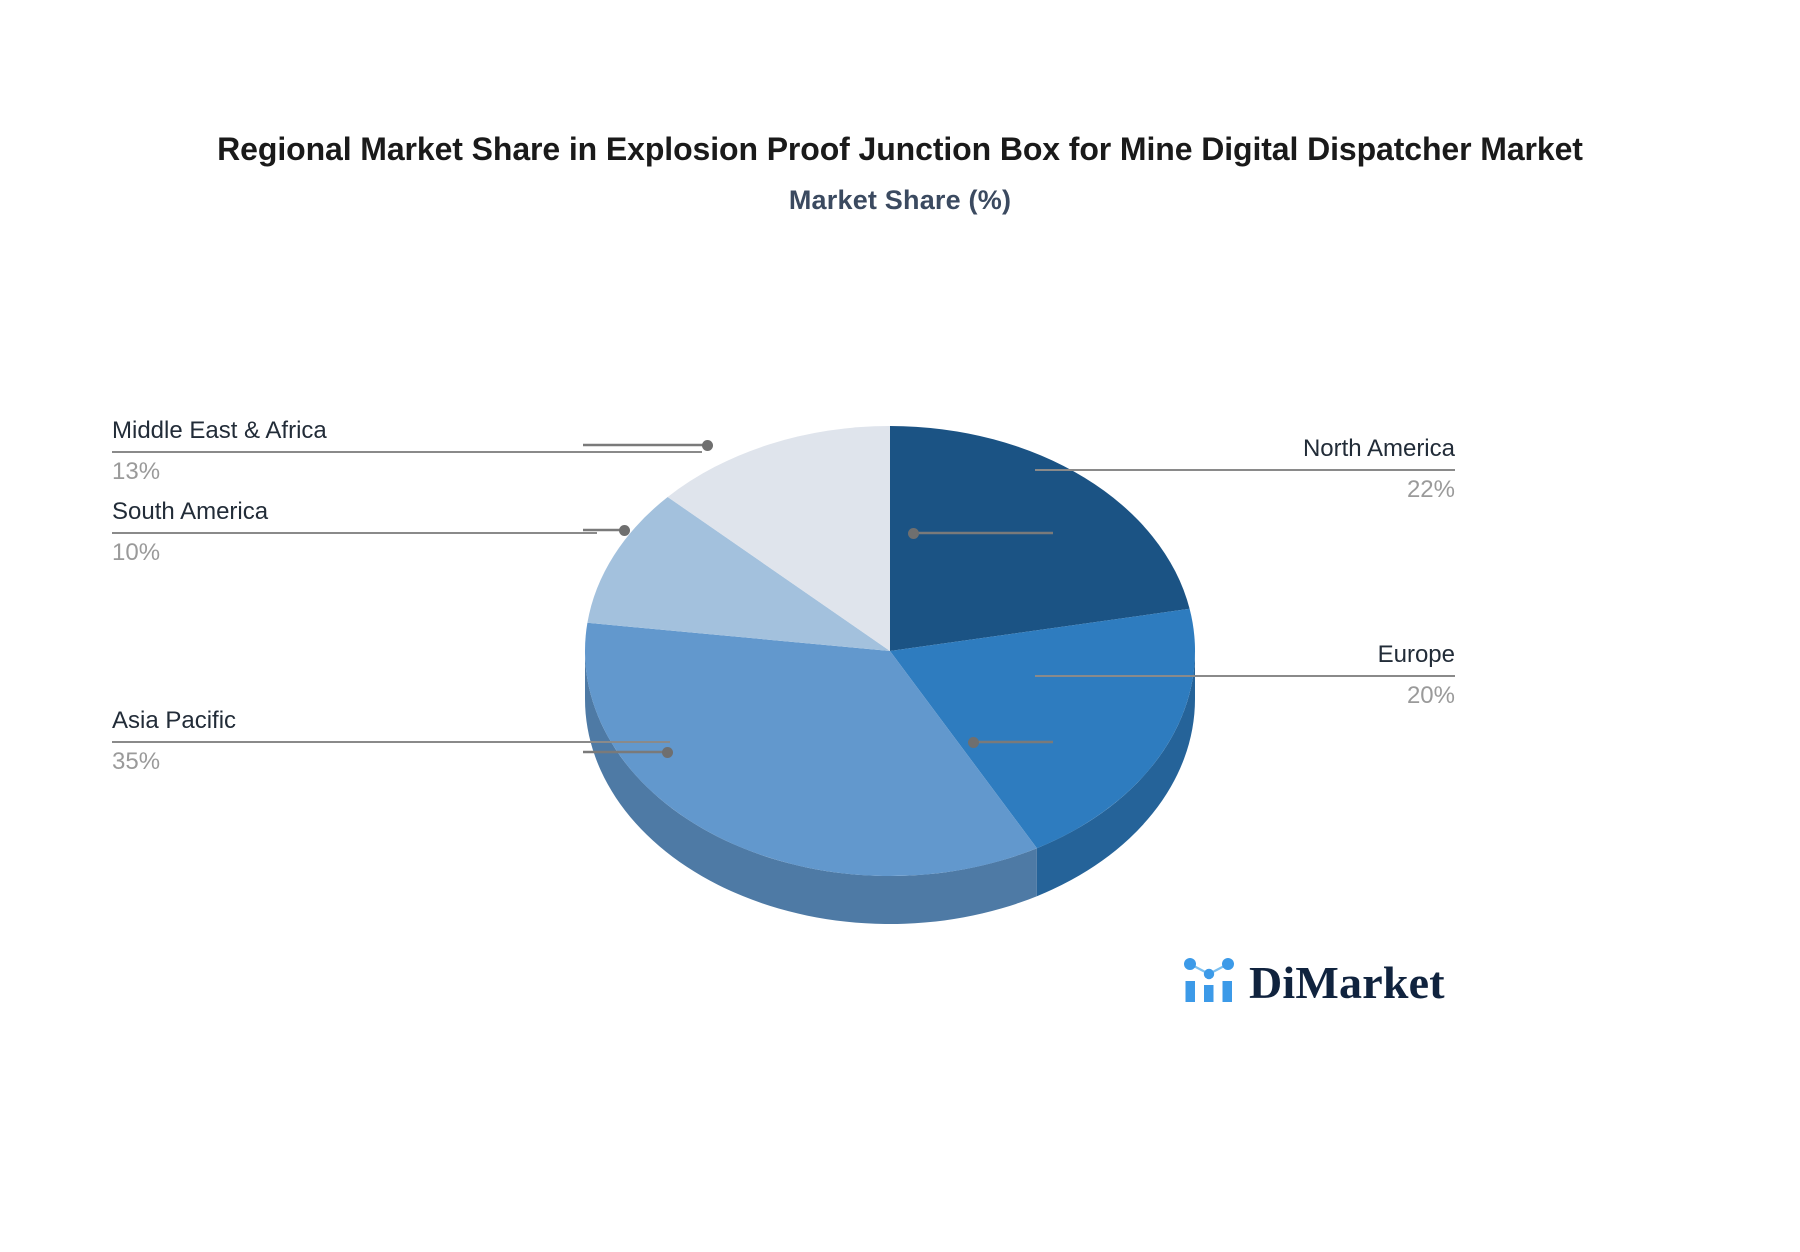 Image resolution: width=1800 pixels, height=1252 pixels. Describe the element at coordinates (136, 761) in the screenshot. I see `callout-value-asia-pacific: 35%` at that location.